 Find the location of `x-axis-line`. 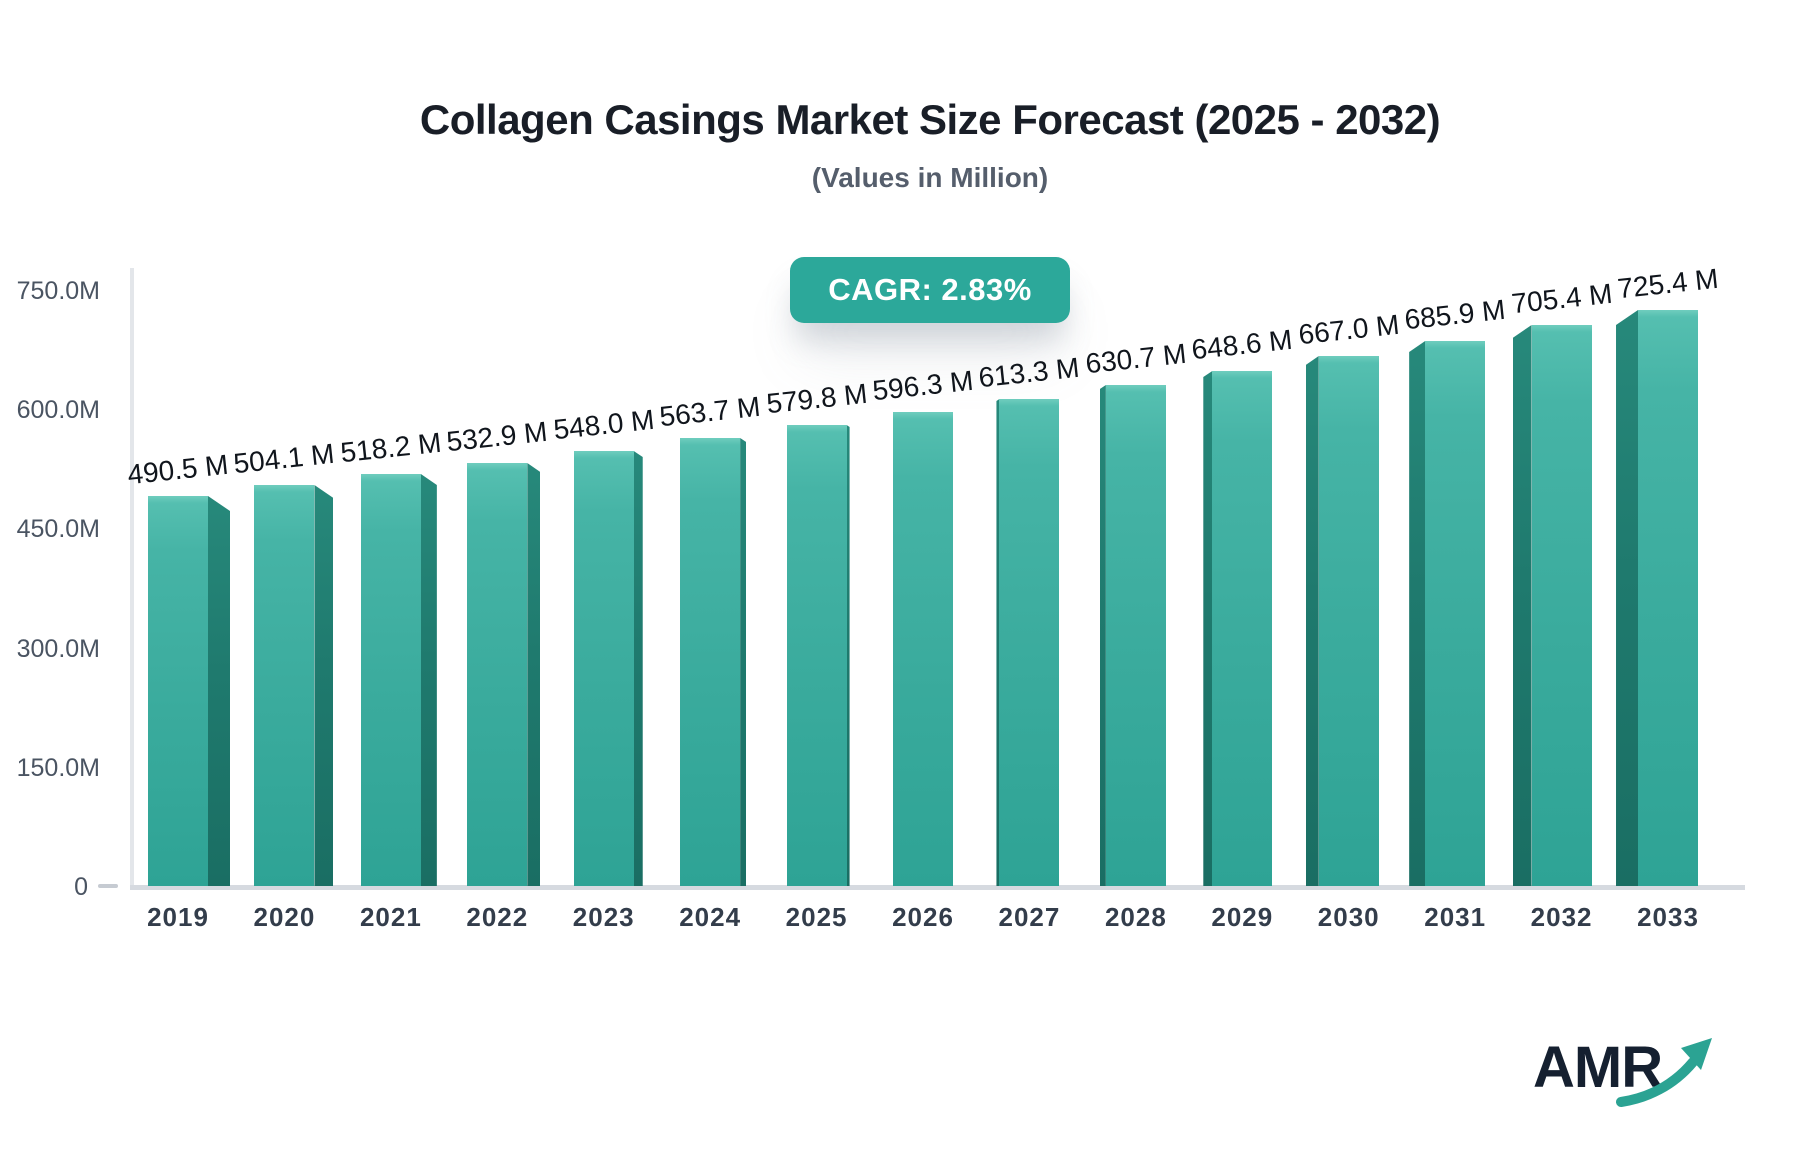

x-axis-line is located at coordinates (937, 887).